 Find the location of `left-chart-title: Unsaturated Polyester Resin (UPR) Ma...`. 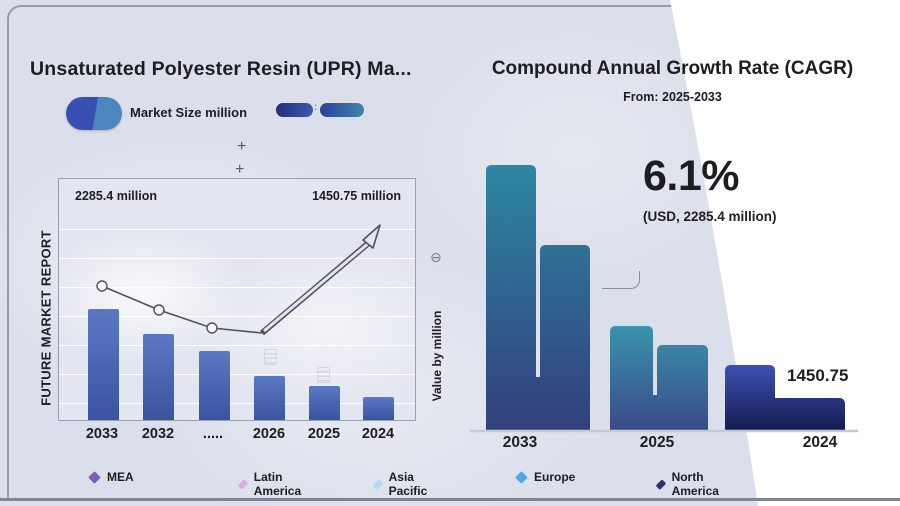

left-chart-title: Unsaturated Polyester Resin (UPR) Ma... is located at coordinates (221, 69).